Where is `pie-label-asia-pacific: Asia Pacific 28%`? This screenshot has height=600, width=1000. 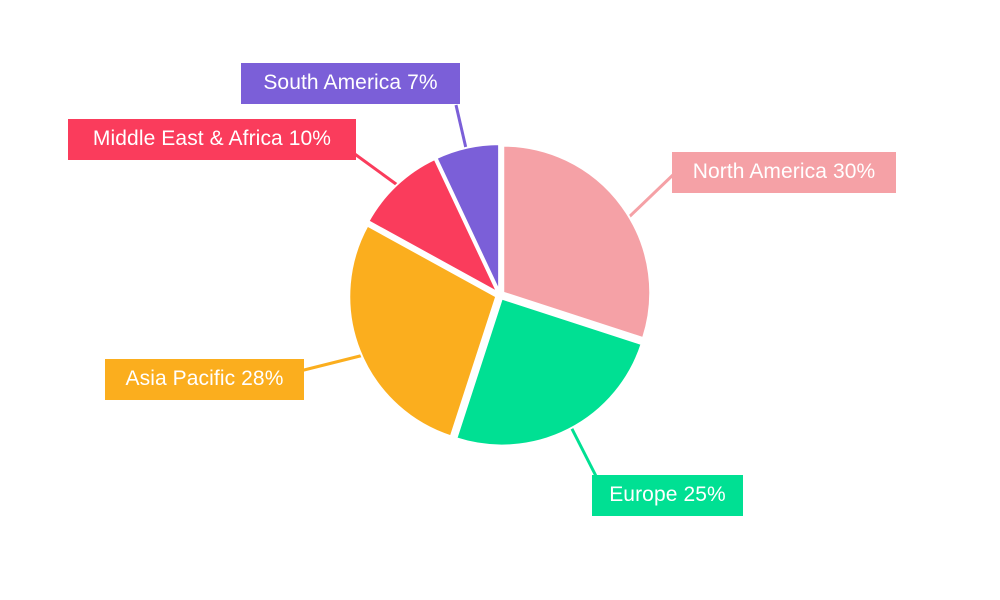 pie-label-asia-pacific: Asia Pacific 28% is located at coordinates (204, 379).